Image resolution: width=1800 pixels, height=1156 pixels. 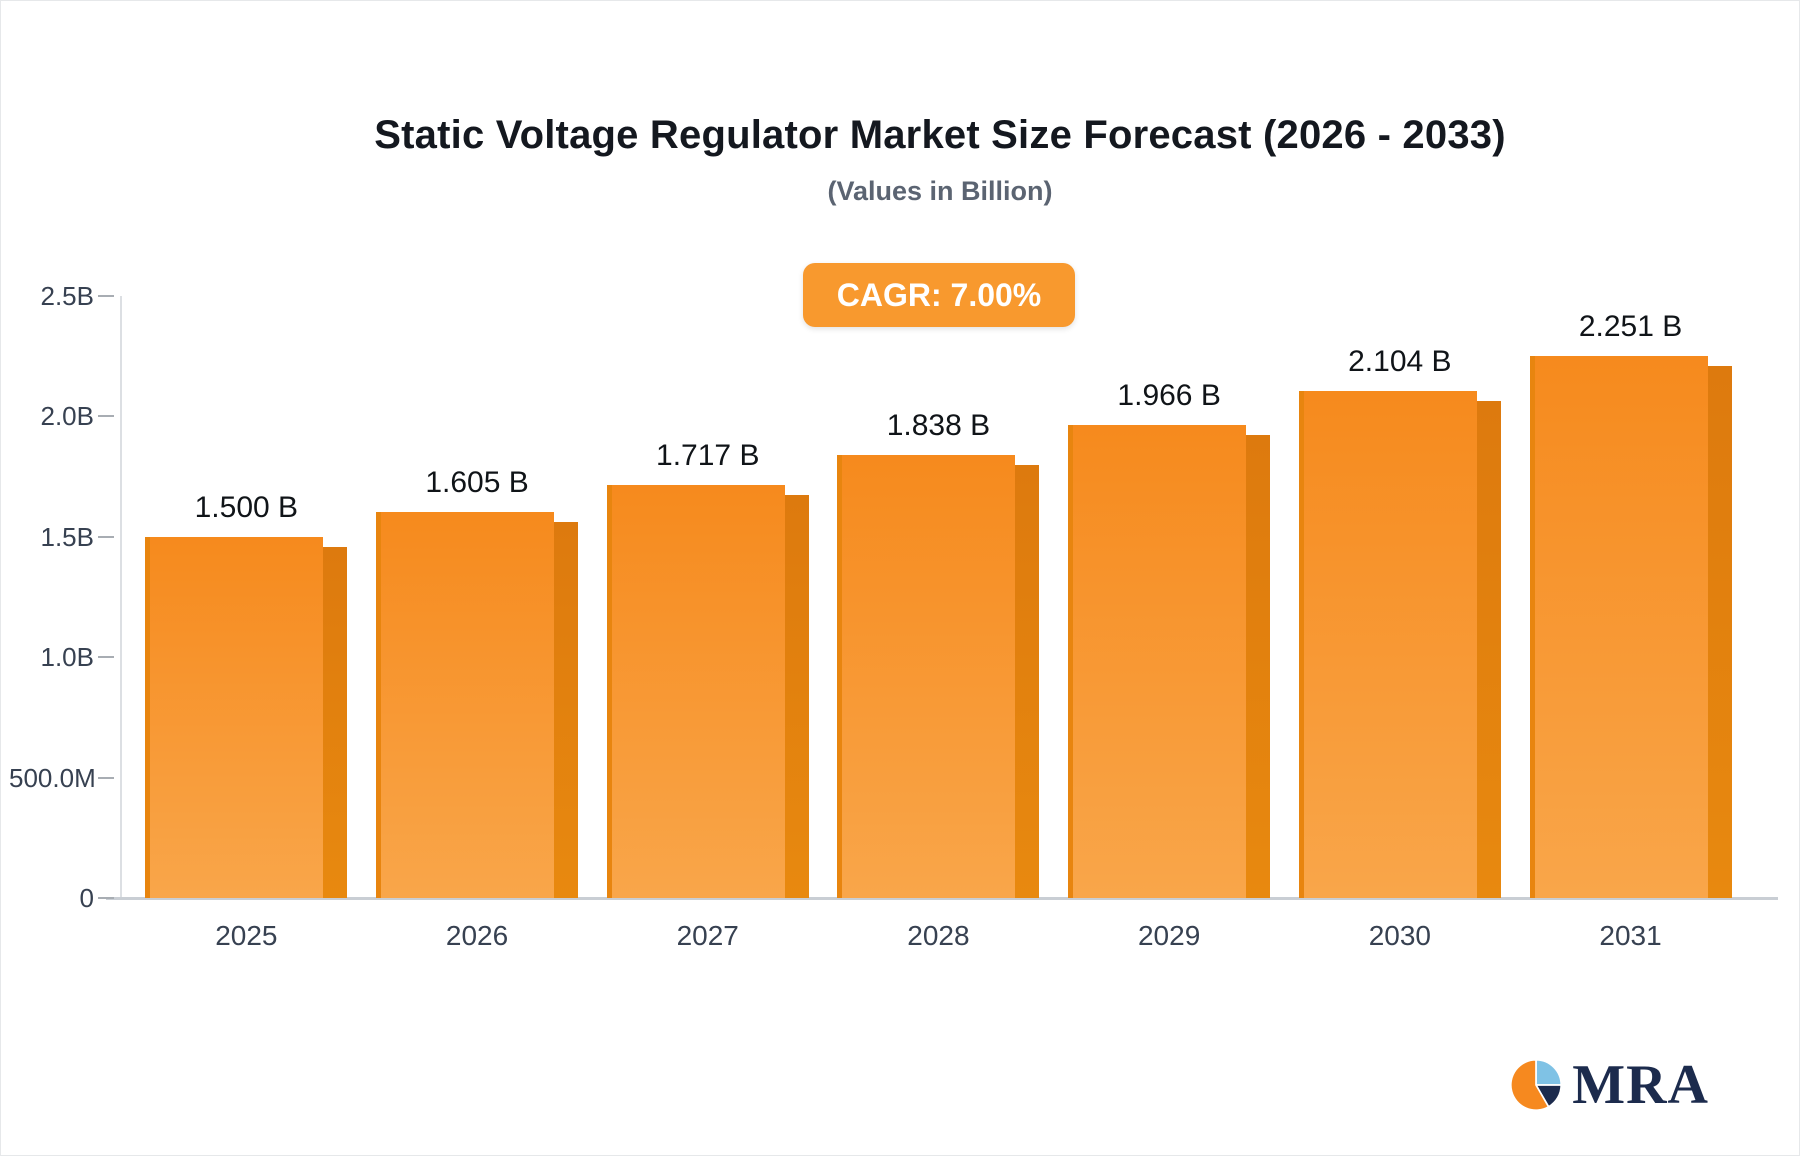 I want to click on chart-subtitle: (Values in Billion), so click(x=940, y=191).